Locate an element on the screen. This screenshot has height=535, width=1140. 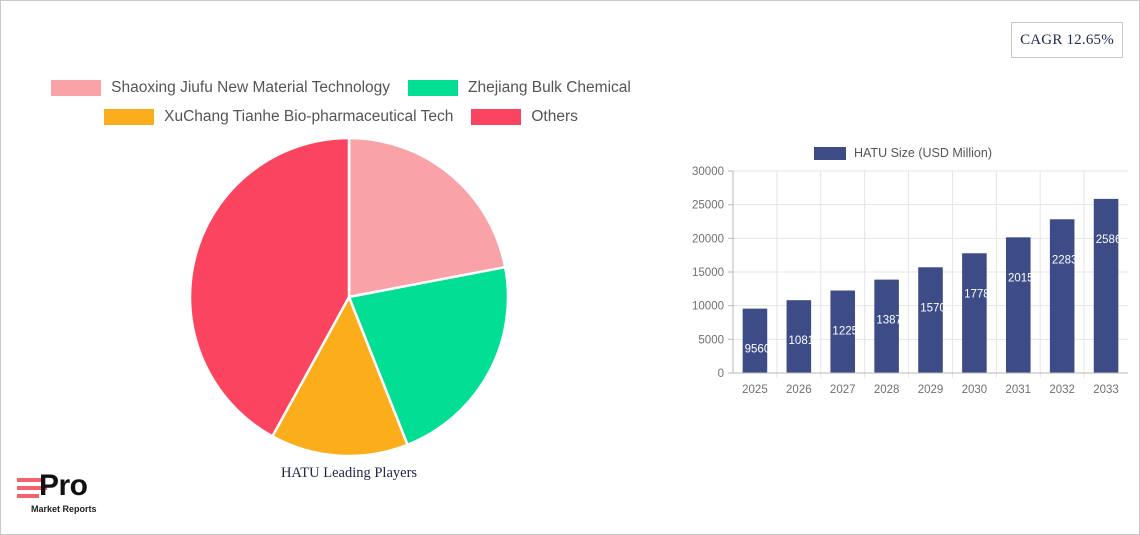
y-axis-tick-label: 0 is located at coordinates (721, 374).